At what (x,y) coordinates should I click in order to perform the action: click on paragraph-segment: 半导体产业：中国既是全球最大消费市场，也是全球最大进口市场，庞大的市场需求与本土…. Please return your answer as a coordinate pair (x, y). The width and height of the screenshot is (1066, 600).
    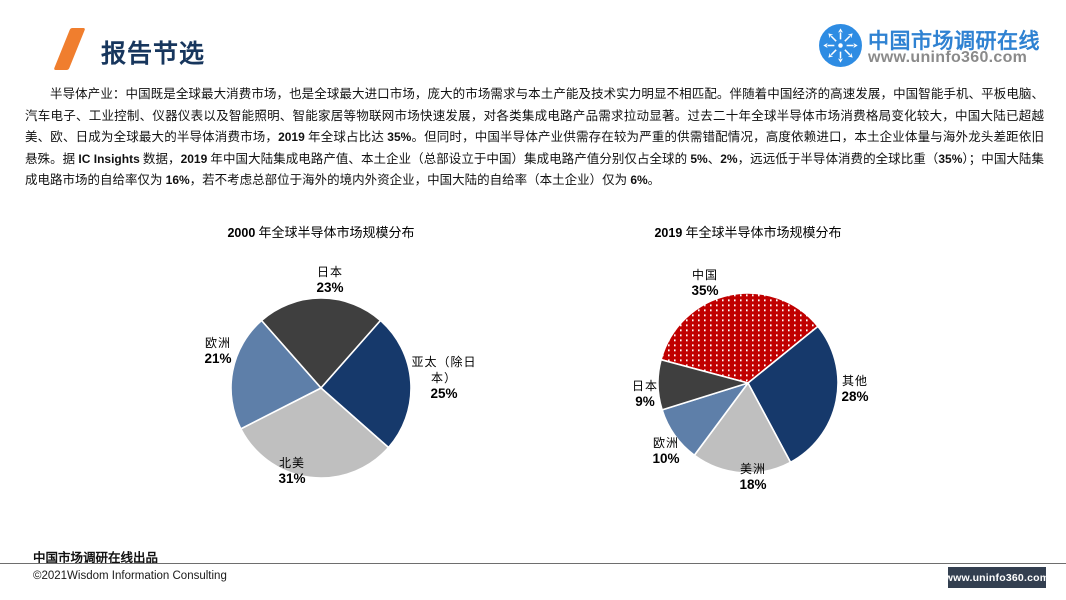
    Looking at the image, I should click on (534, 116).